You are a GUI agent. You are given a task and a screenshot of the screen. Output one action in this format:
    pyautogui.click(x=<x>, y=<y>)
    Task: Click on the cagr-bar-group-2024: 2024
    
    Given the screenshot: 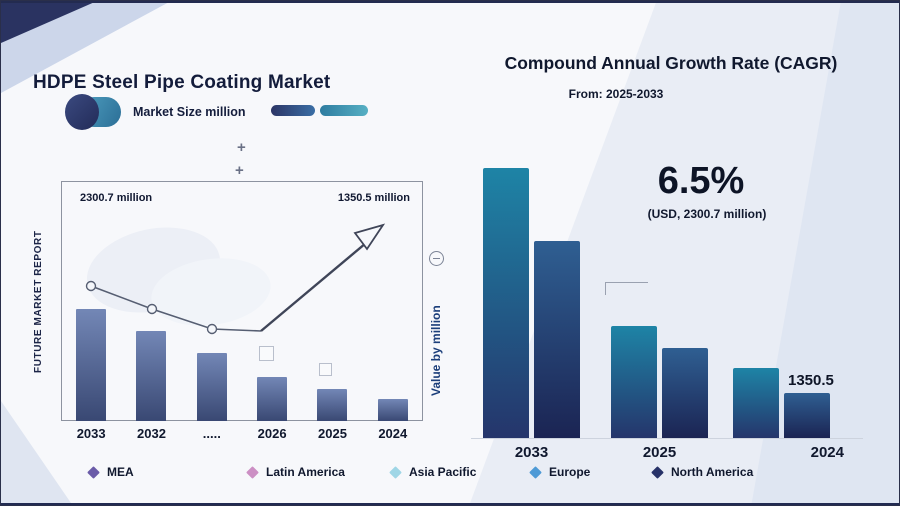 What is the action you would take?
    pyautogui.click(x=788, y=414)
    